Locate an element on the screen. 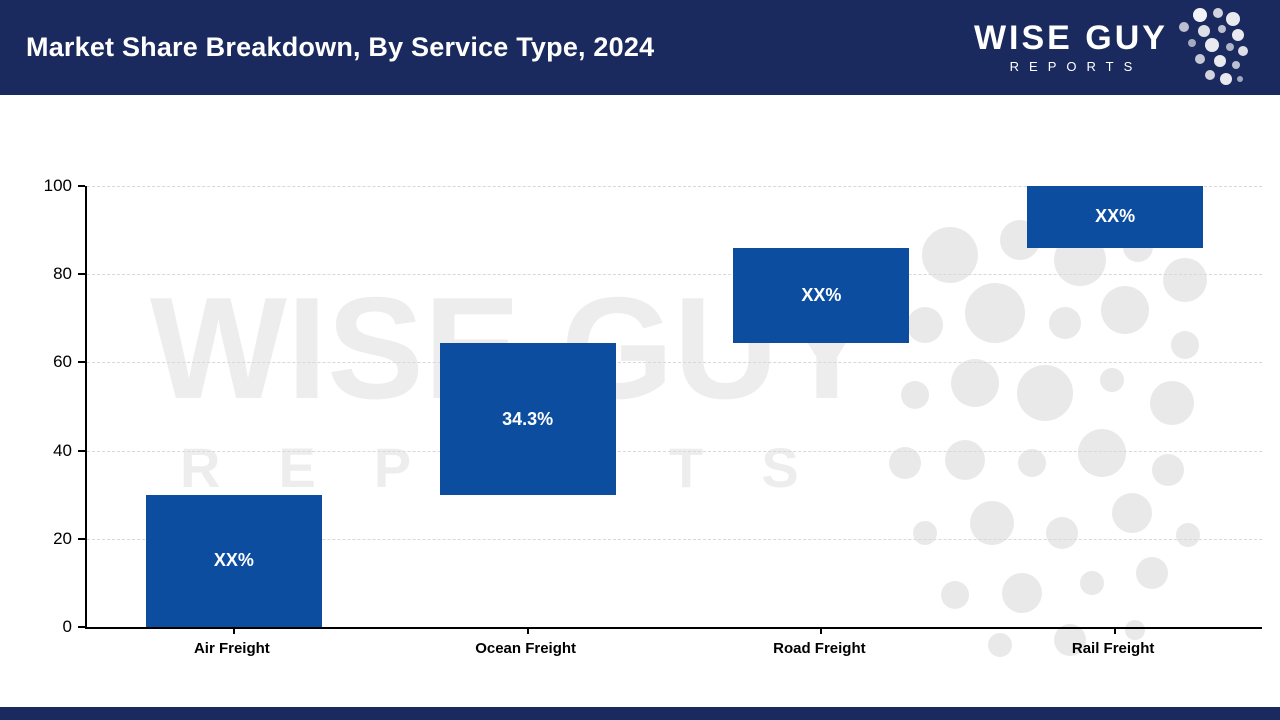 The width and height of the screenshot is (1280, 720). logo-wordmark: WISE GUY is located at coordinates (1070, 38).